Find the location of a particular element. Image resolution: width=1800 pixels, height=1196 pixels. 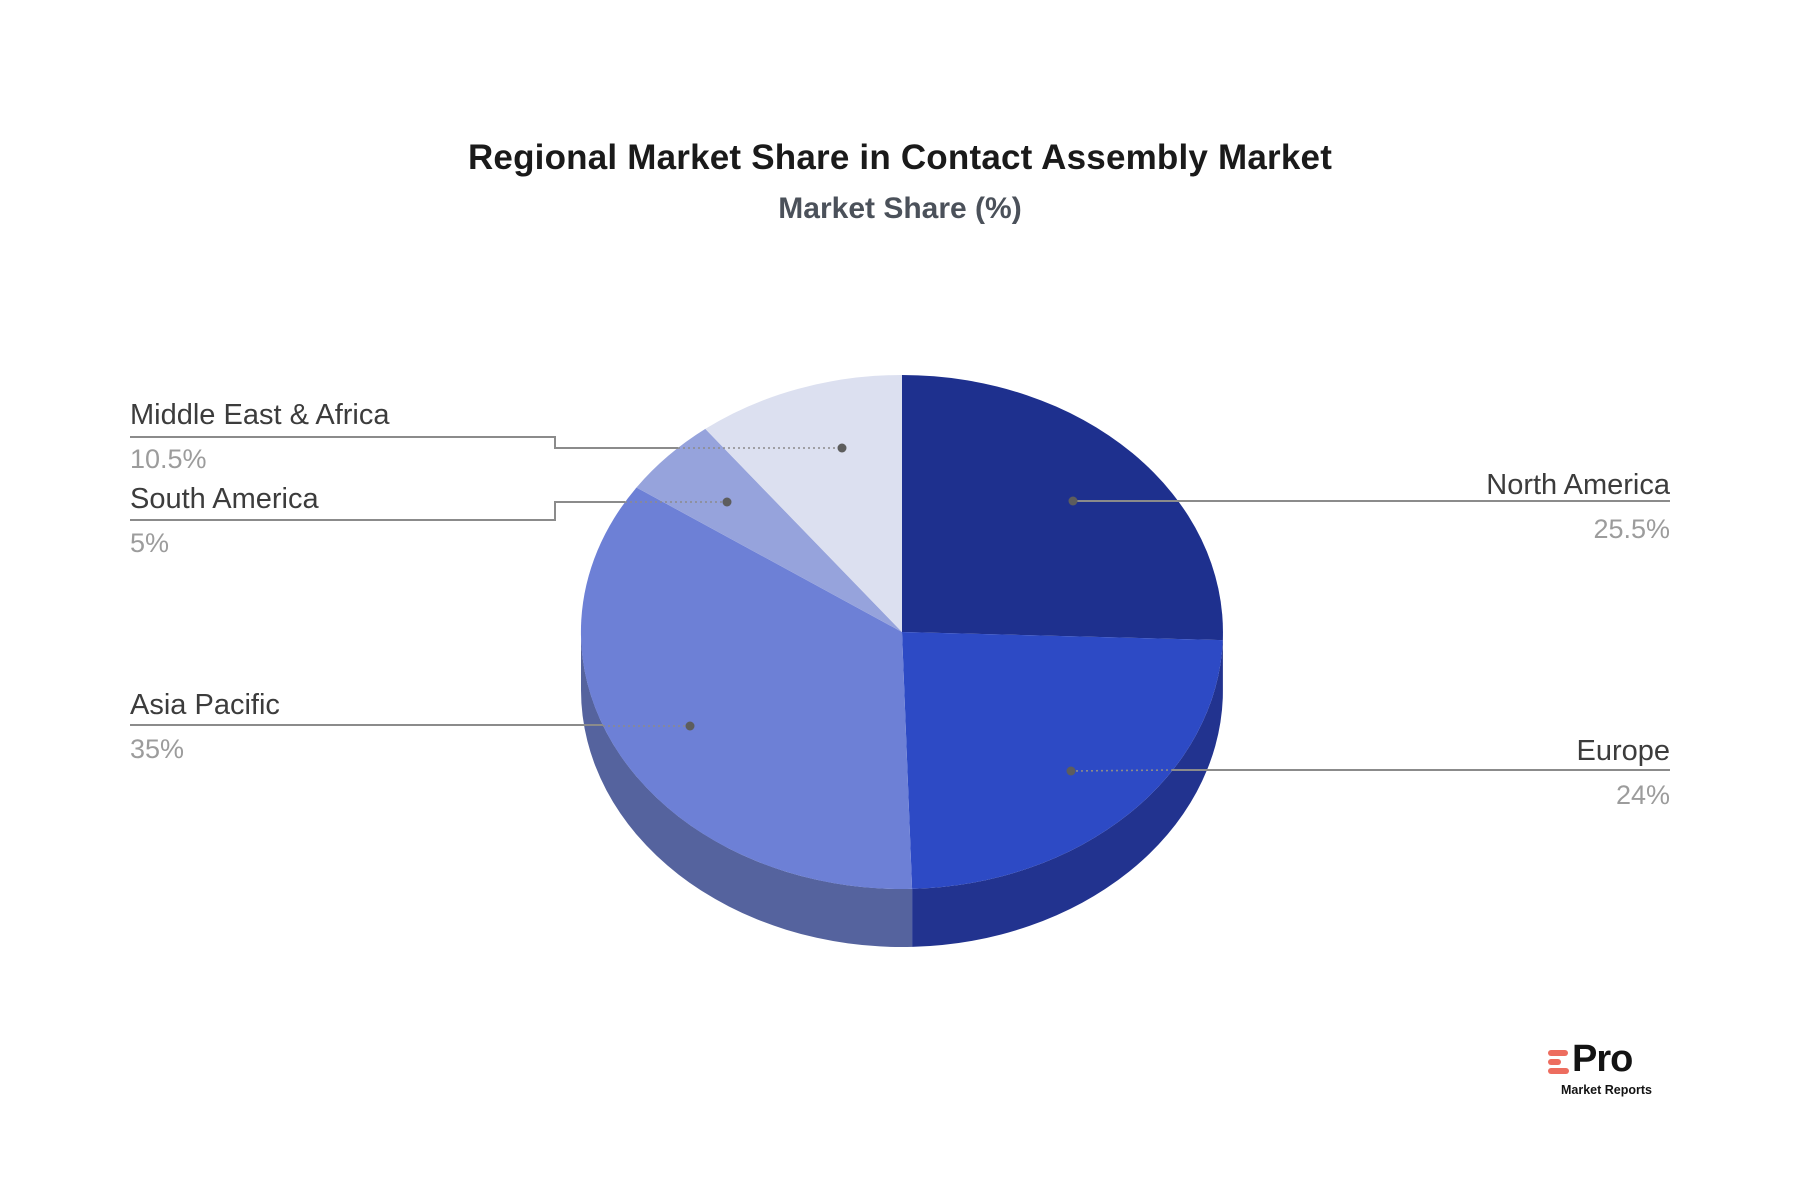

callout-value-europe: 24% is located at coordinates (1642, 795).